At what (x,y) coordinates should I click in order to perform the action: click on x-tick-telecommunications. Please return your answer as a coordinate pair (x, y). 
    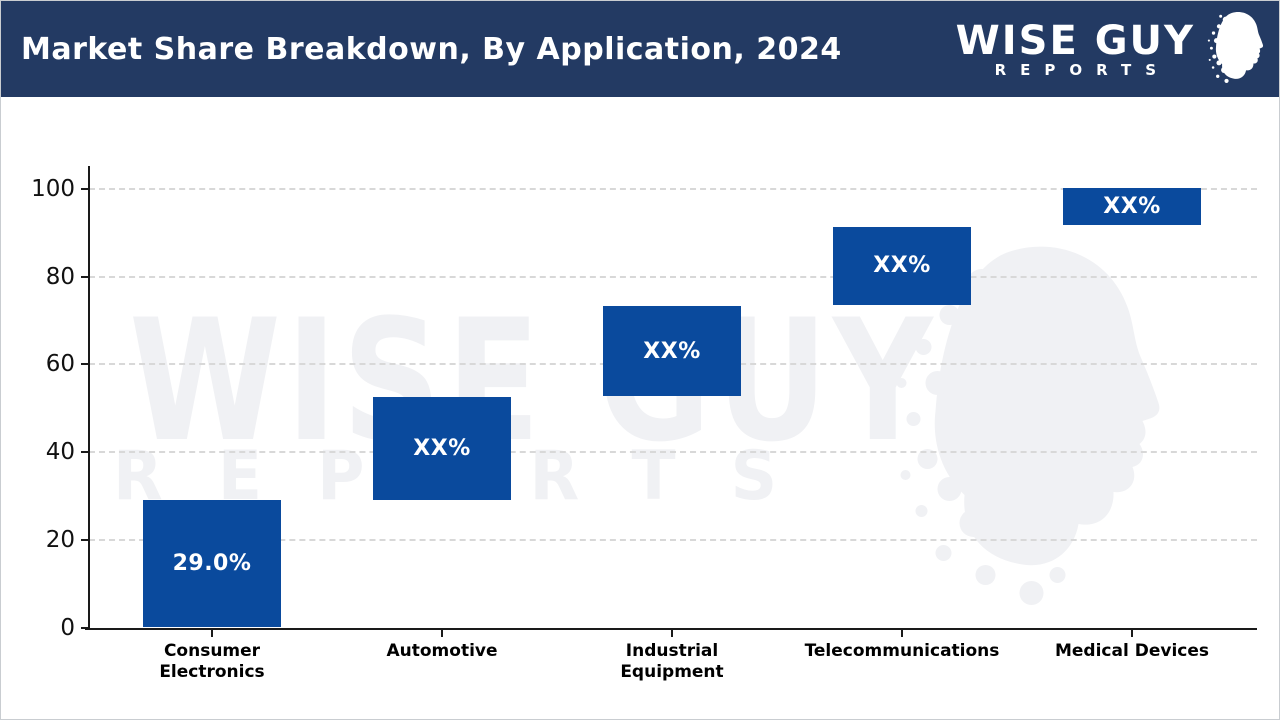
    Looking at the image, I should click on (902, 633).